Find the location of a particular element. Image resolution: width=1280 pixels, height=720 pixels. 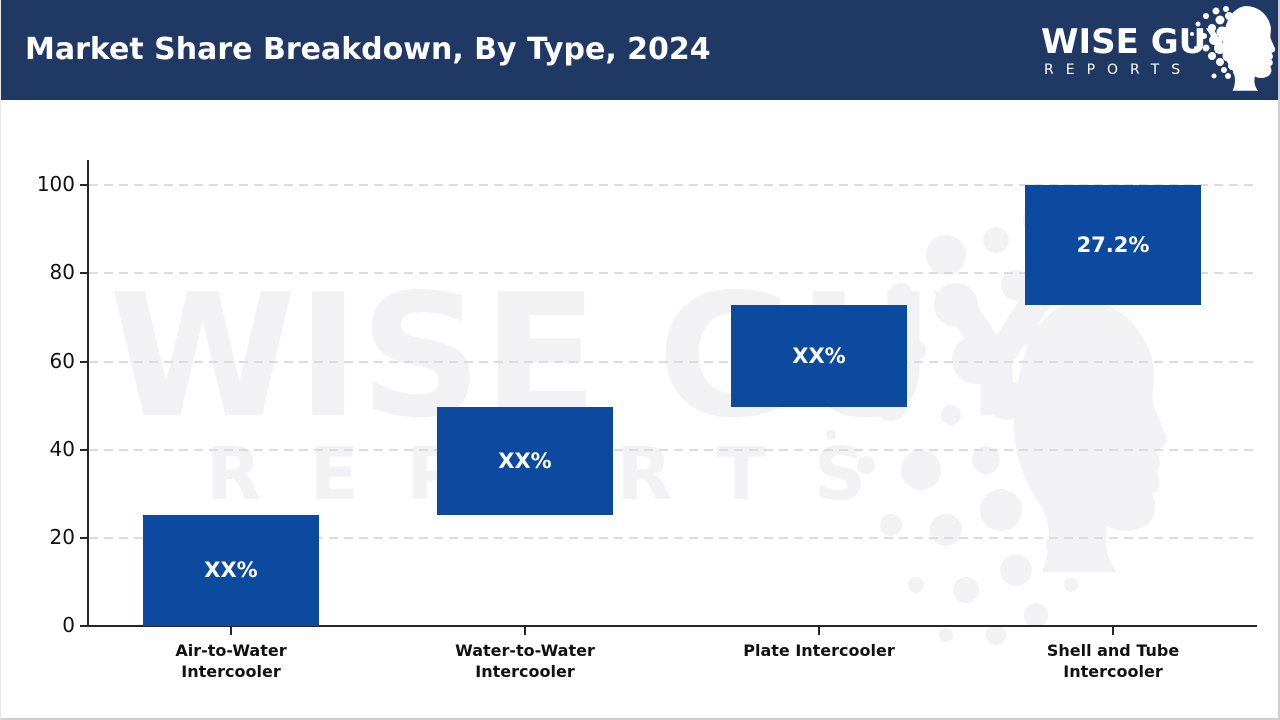

logo-head-icon is located at coordinates (1233, 48).